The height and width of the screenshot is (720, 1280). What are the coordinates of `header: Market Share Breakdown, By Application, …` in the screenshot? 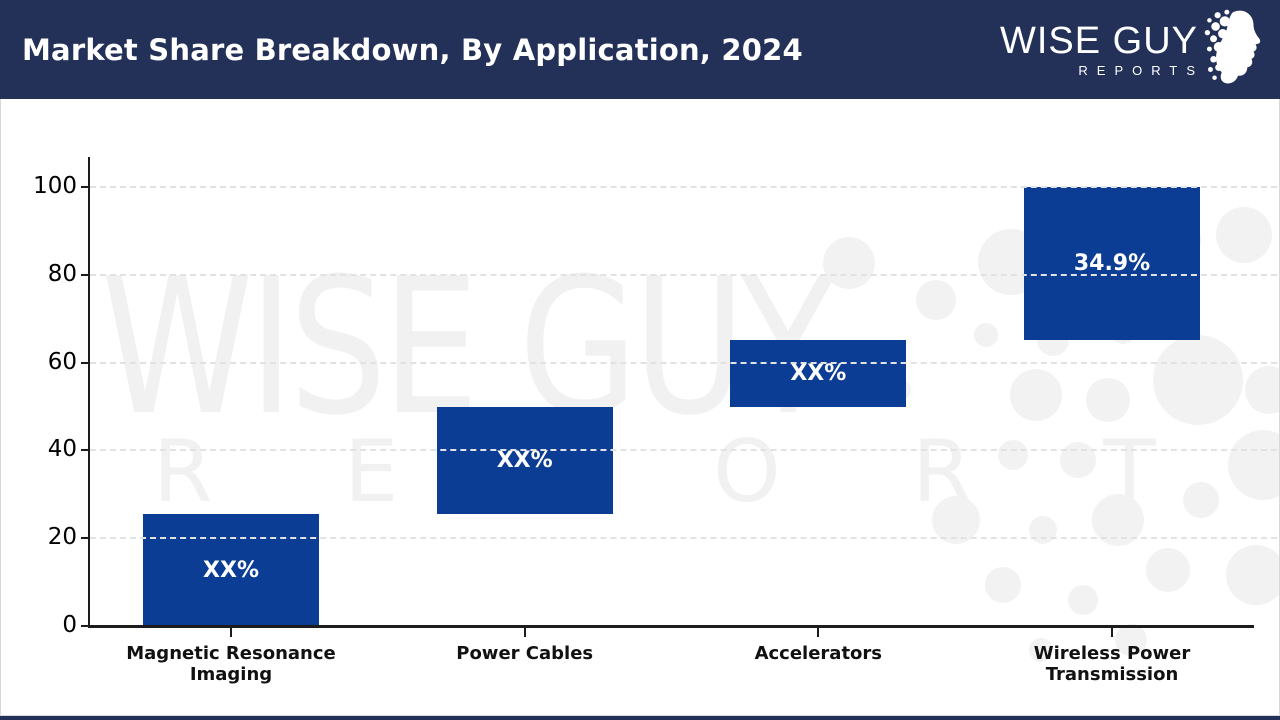 It's located at (640, 49).